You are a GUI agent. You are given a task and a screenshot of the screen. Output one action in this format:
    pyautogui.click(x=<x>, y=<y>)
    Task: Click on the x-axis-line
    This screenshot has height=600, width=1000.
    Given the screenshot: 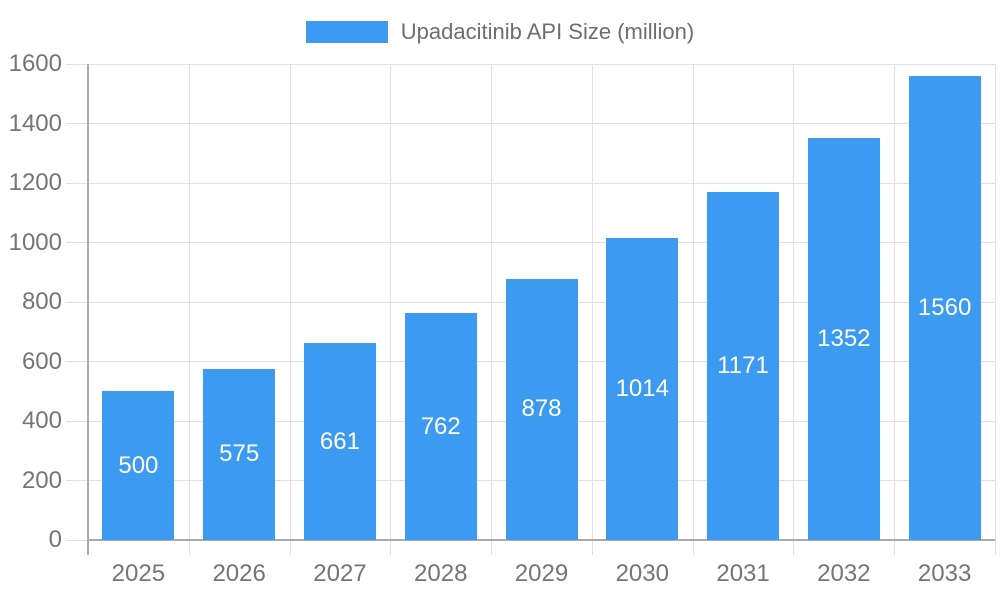 What is the action you would take?
    pyautogui.click(x=541, y=540)
    